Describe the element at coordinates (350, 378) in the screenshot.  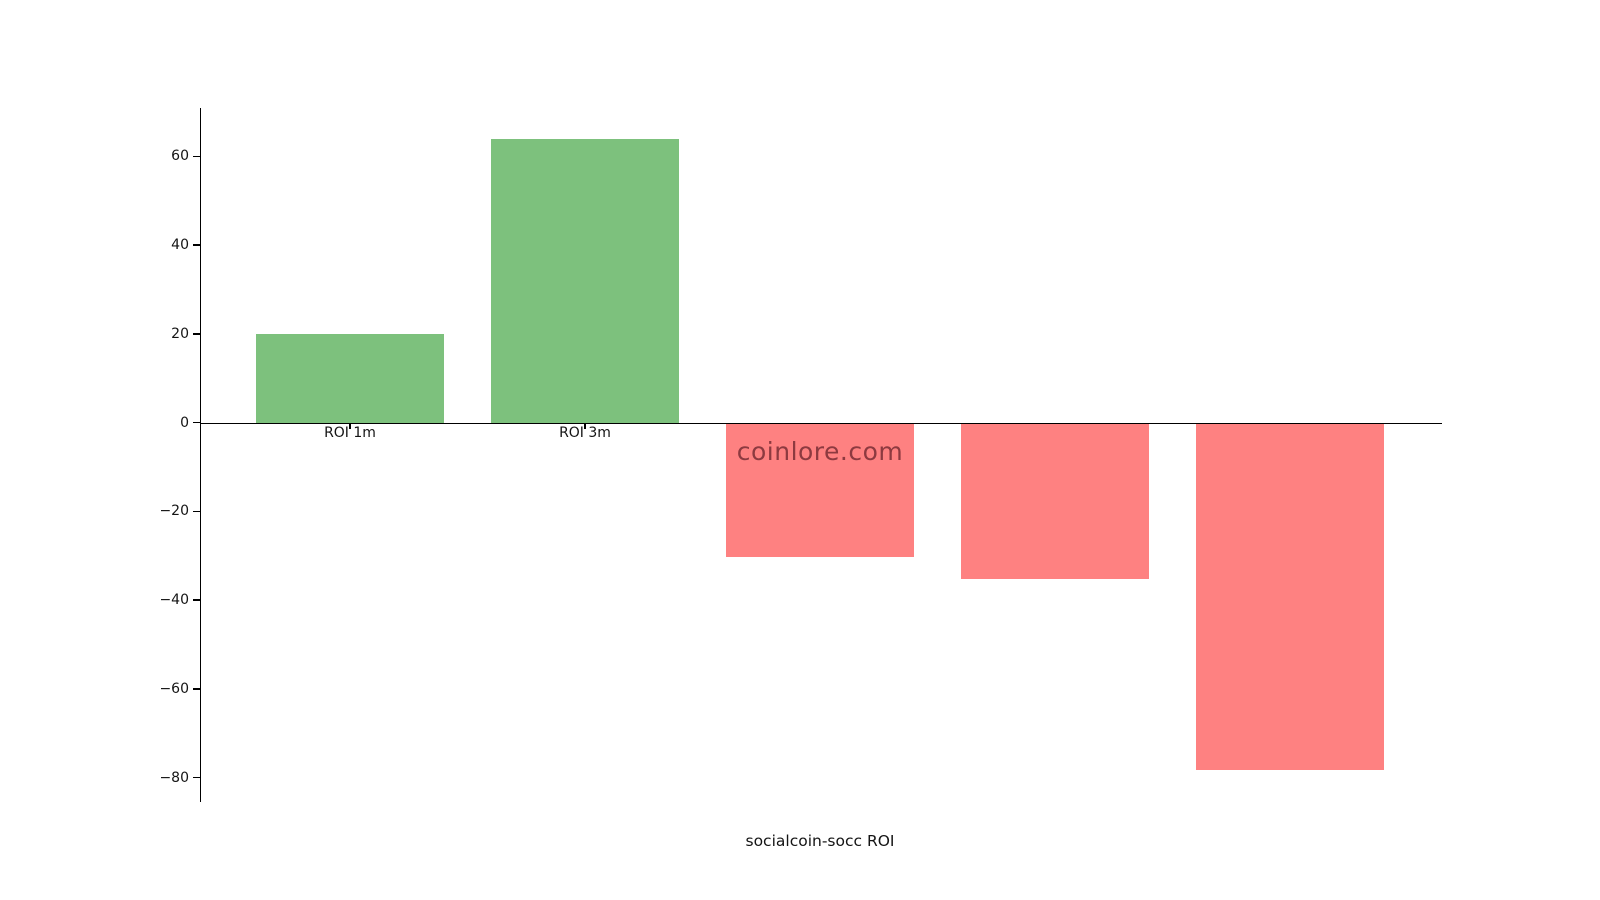
I see `bar-roi-1m` at that location.